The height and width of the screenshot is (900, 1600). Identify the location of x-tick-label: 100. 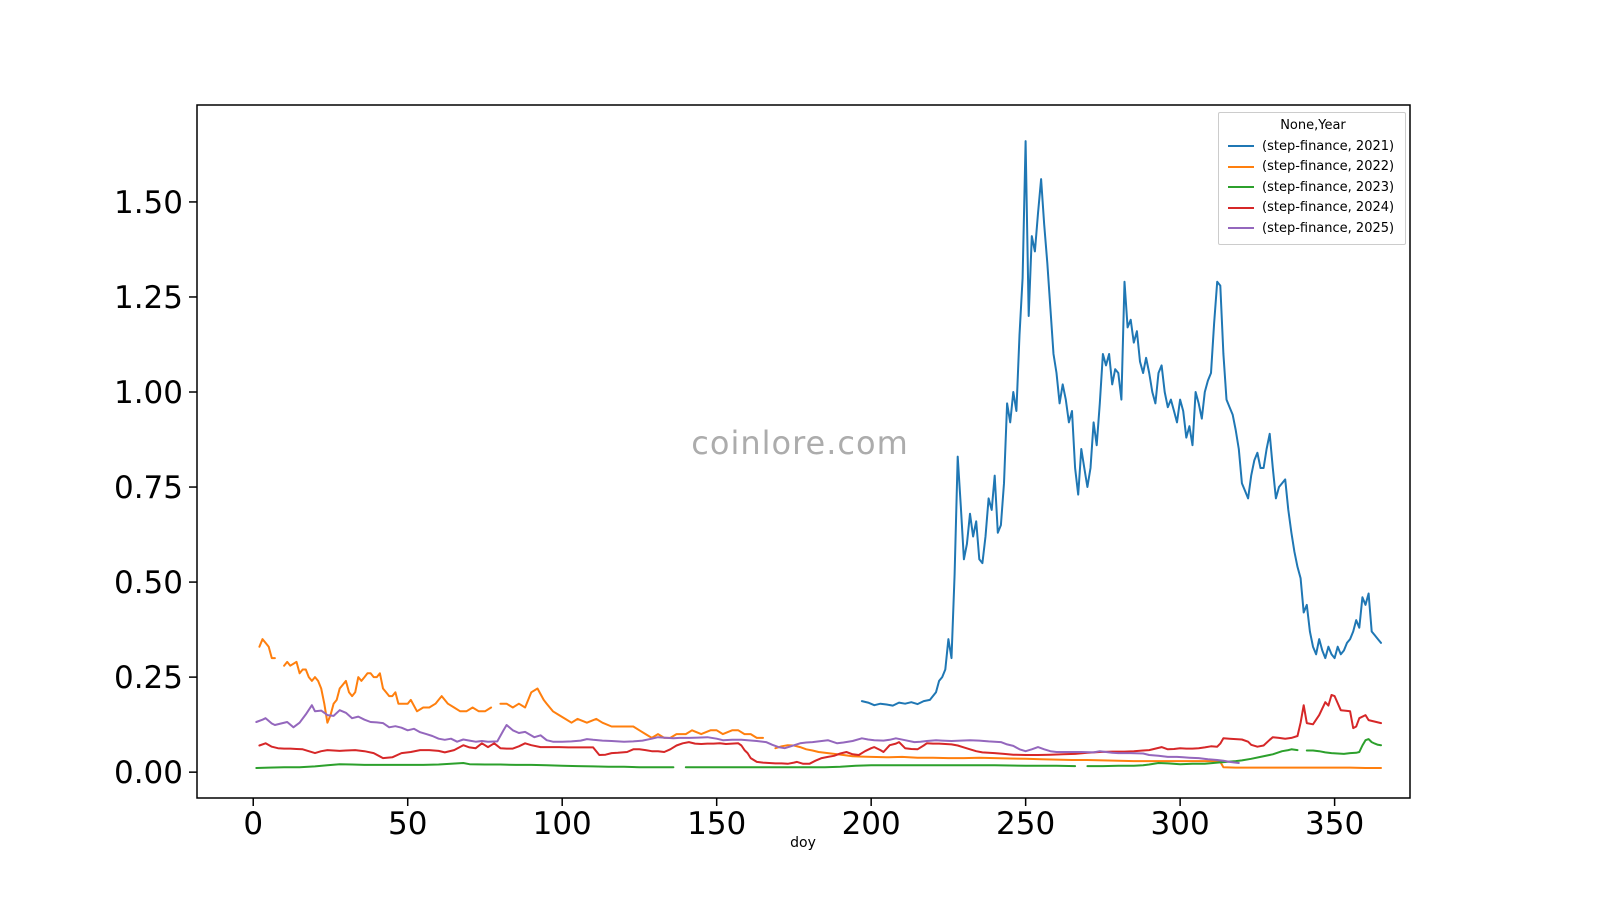
(562, 824).